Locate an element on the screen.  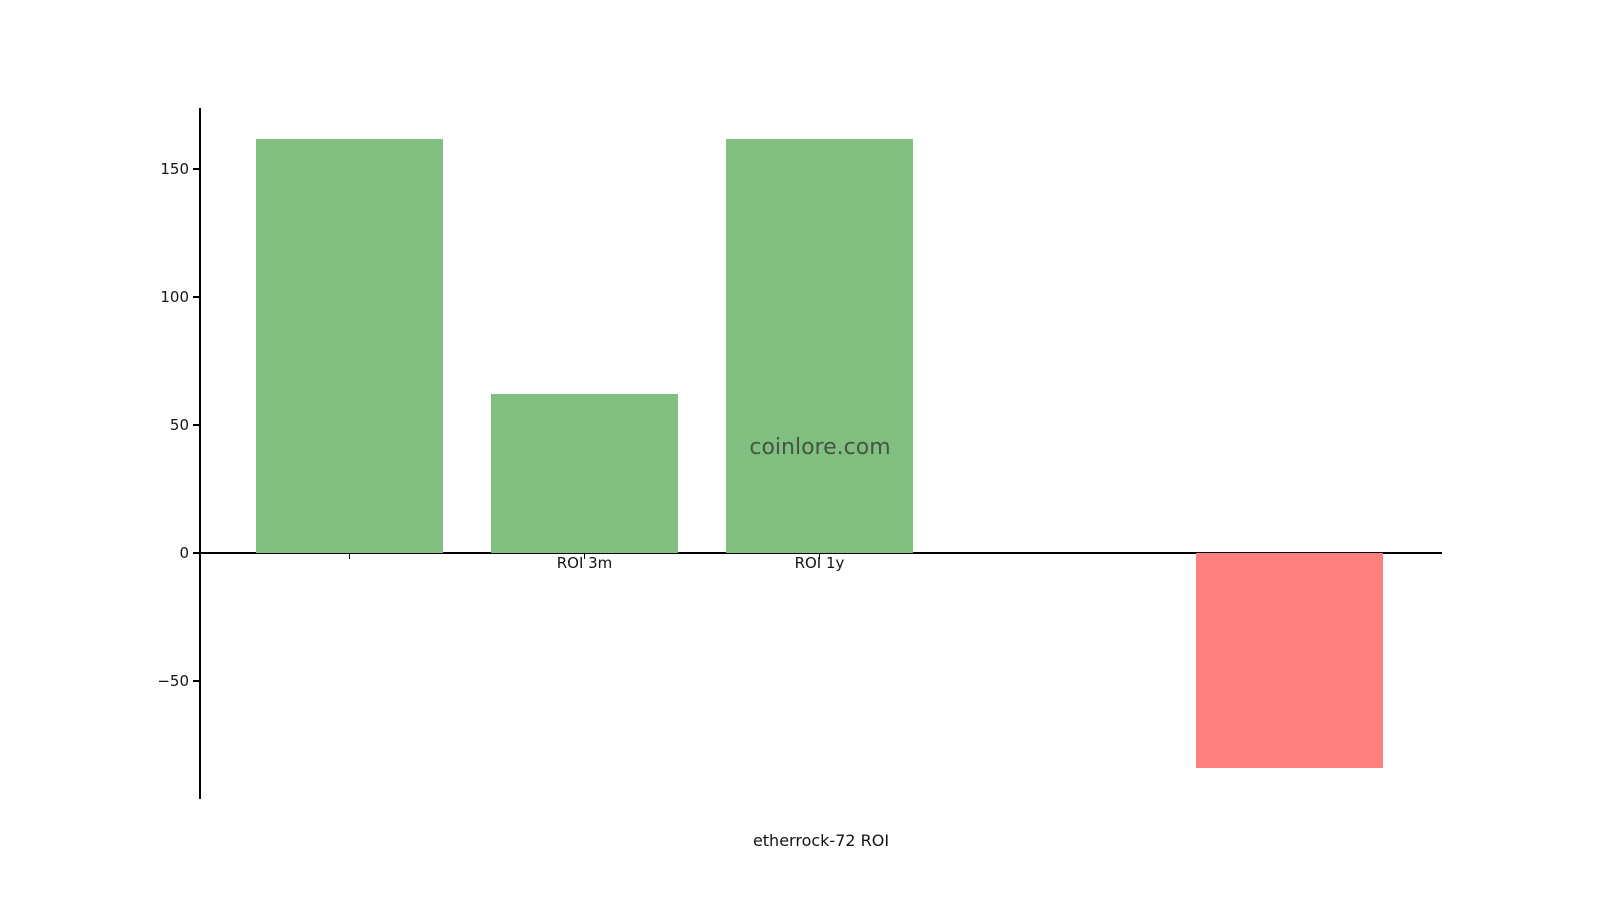
y-tick-label: 100 is located at coordinates (174, 296).